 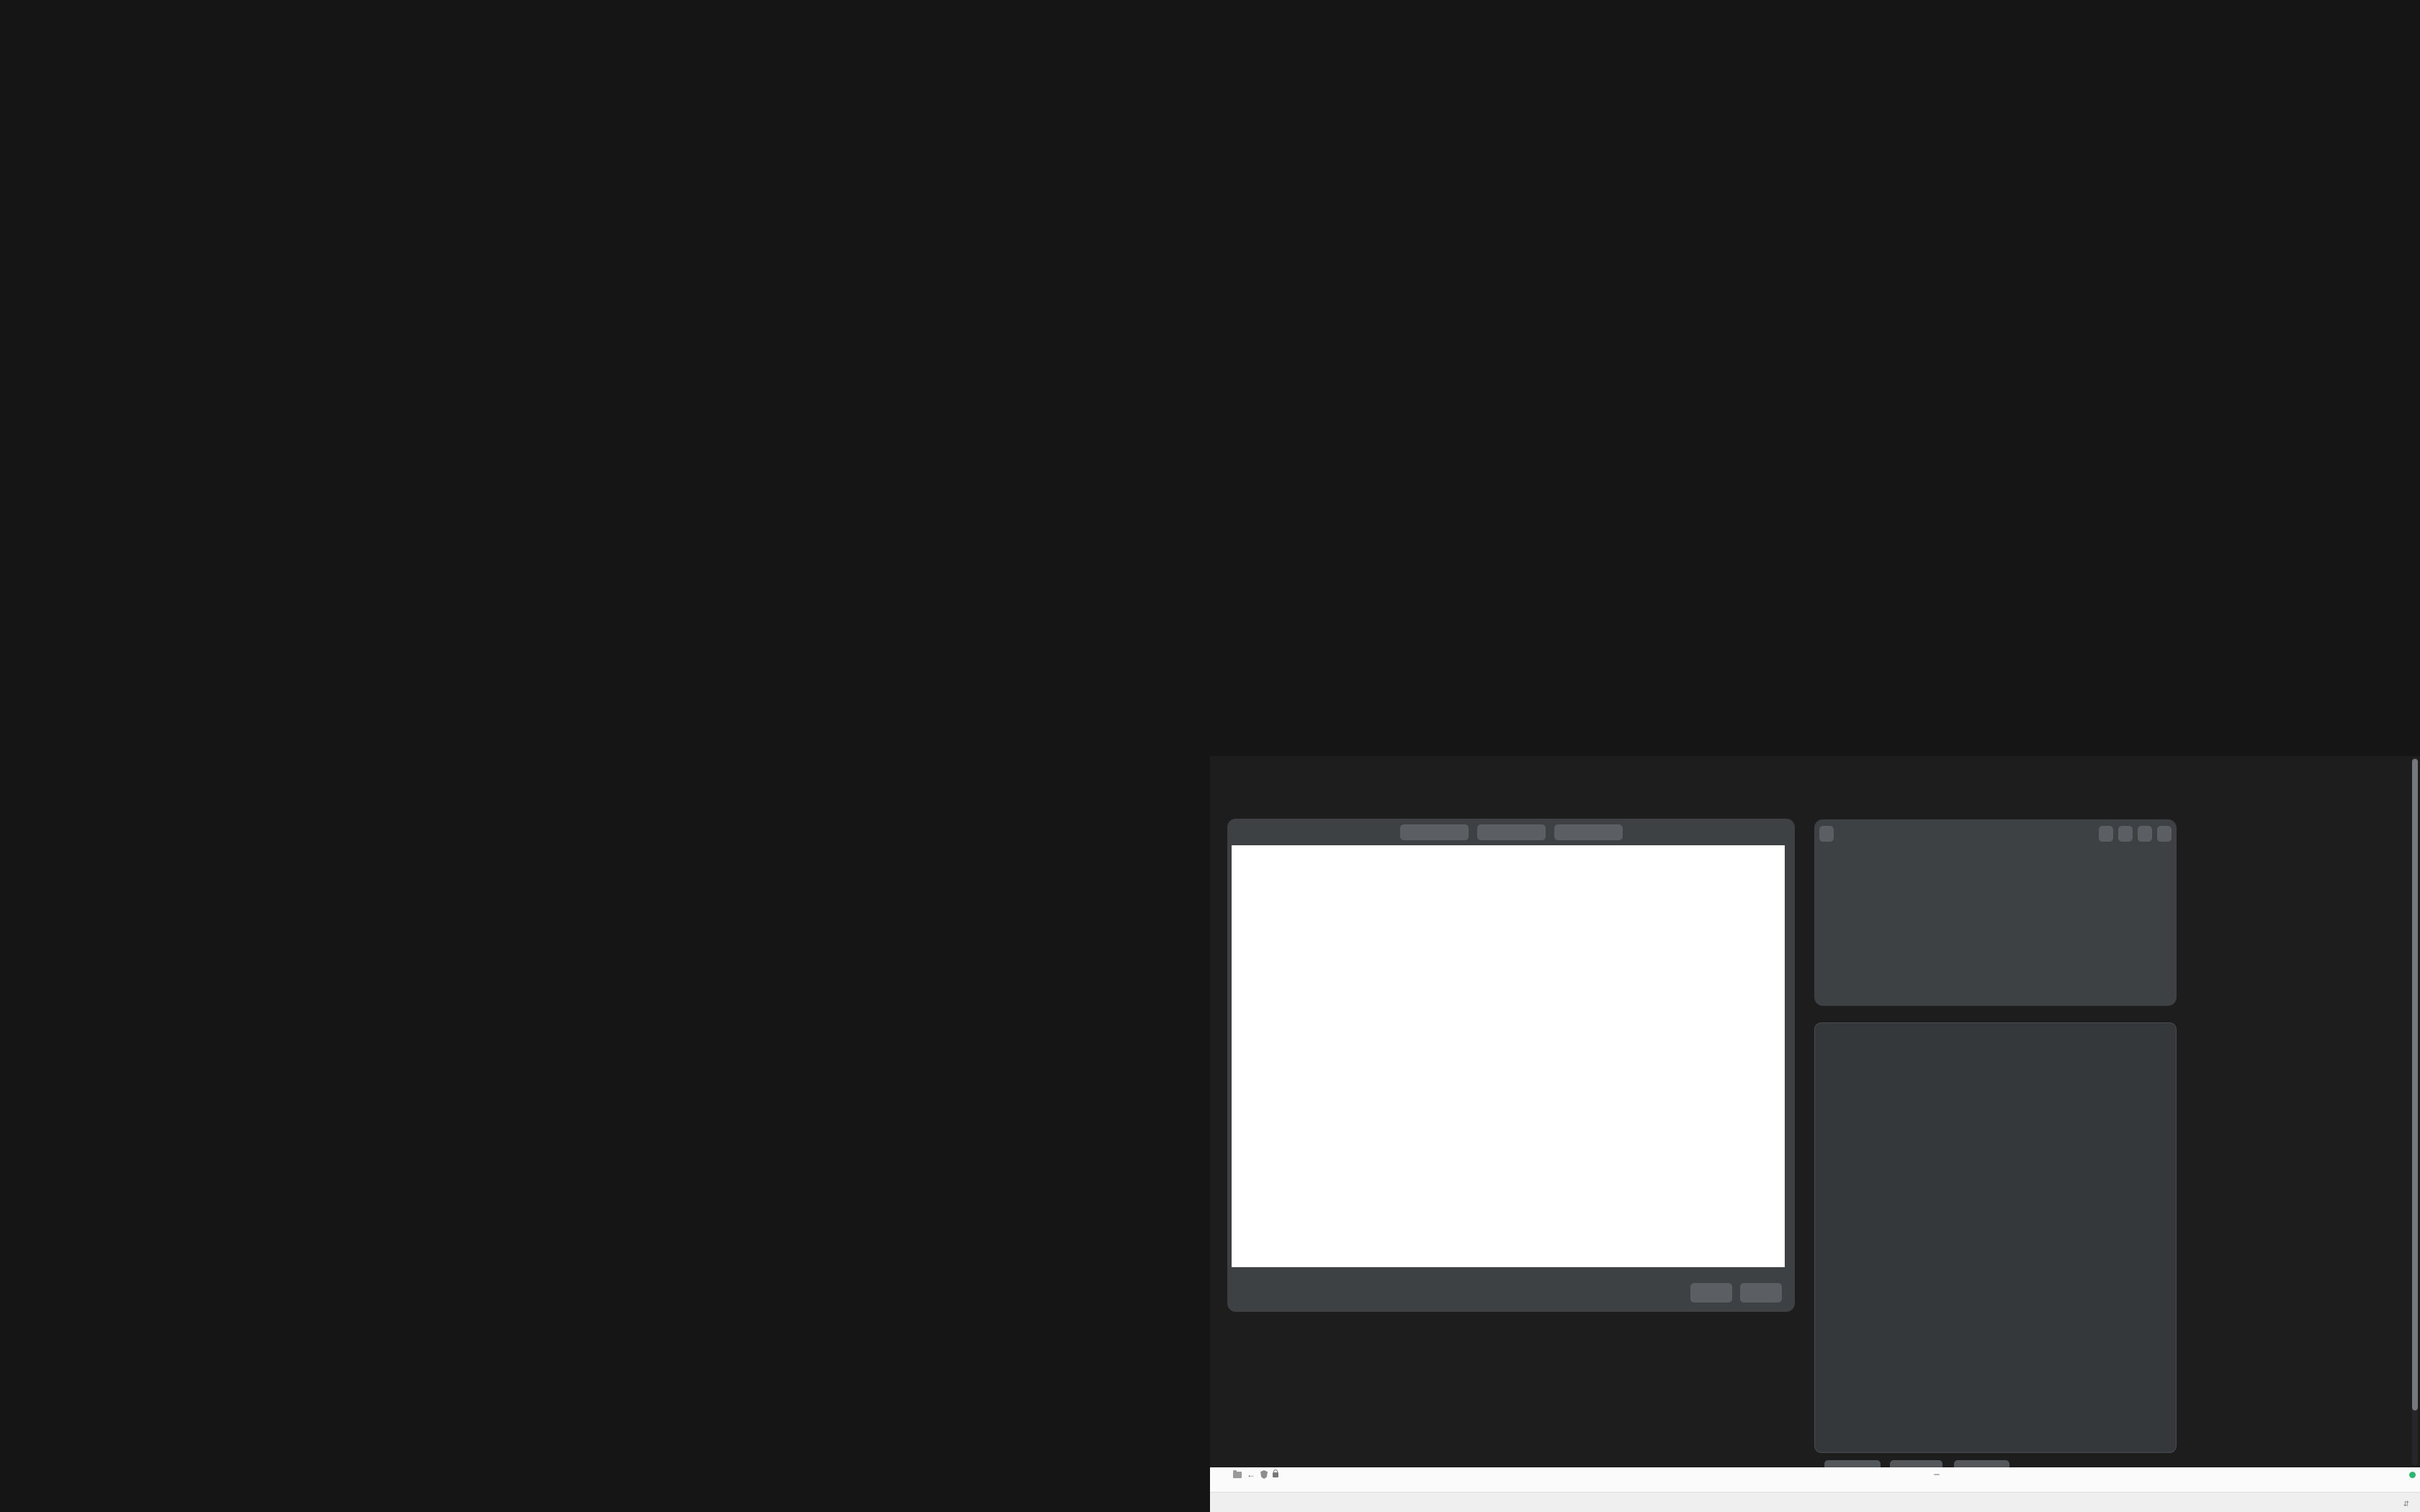 I want to click on graph-panel, so click(x=1511, y=1065).